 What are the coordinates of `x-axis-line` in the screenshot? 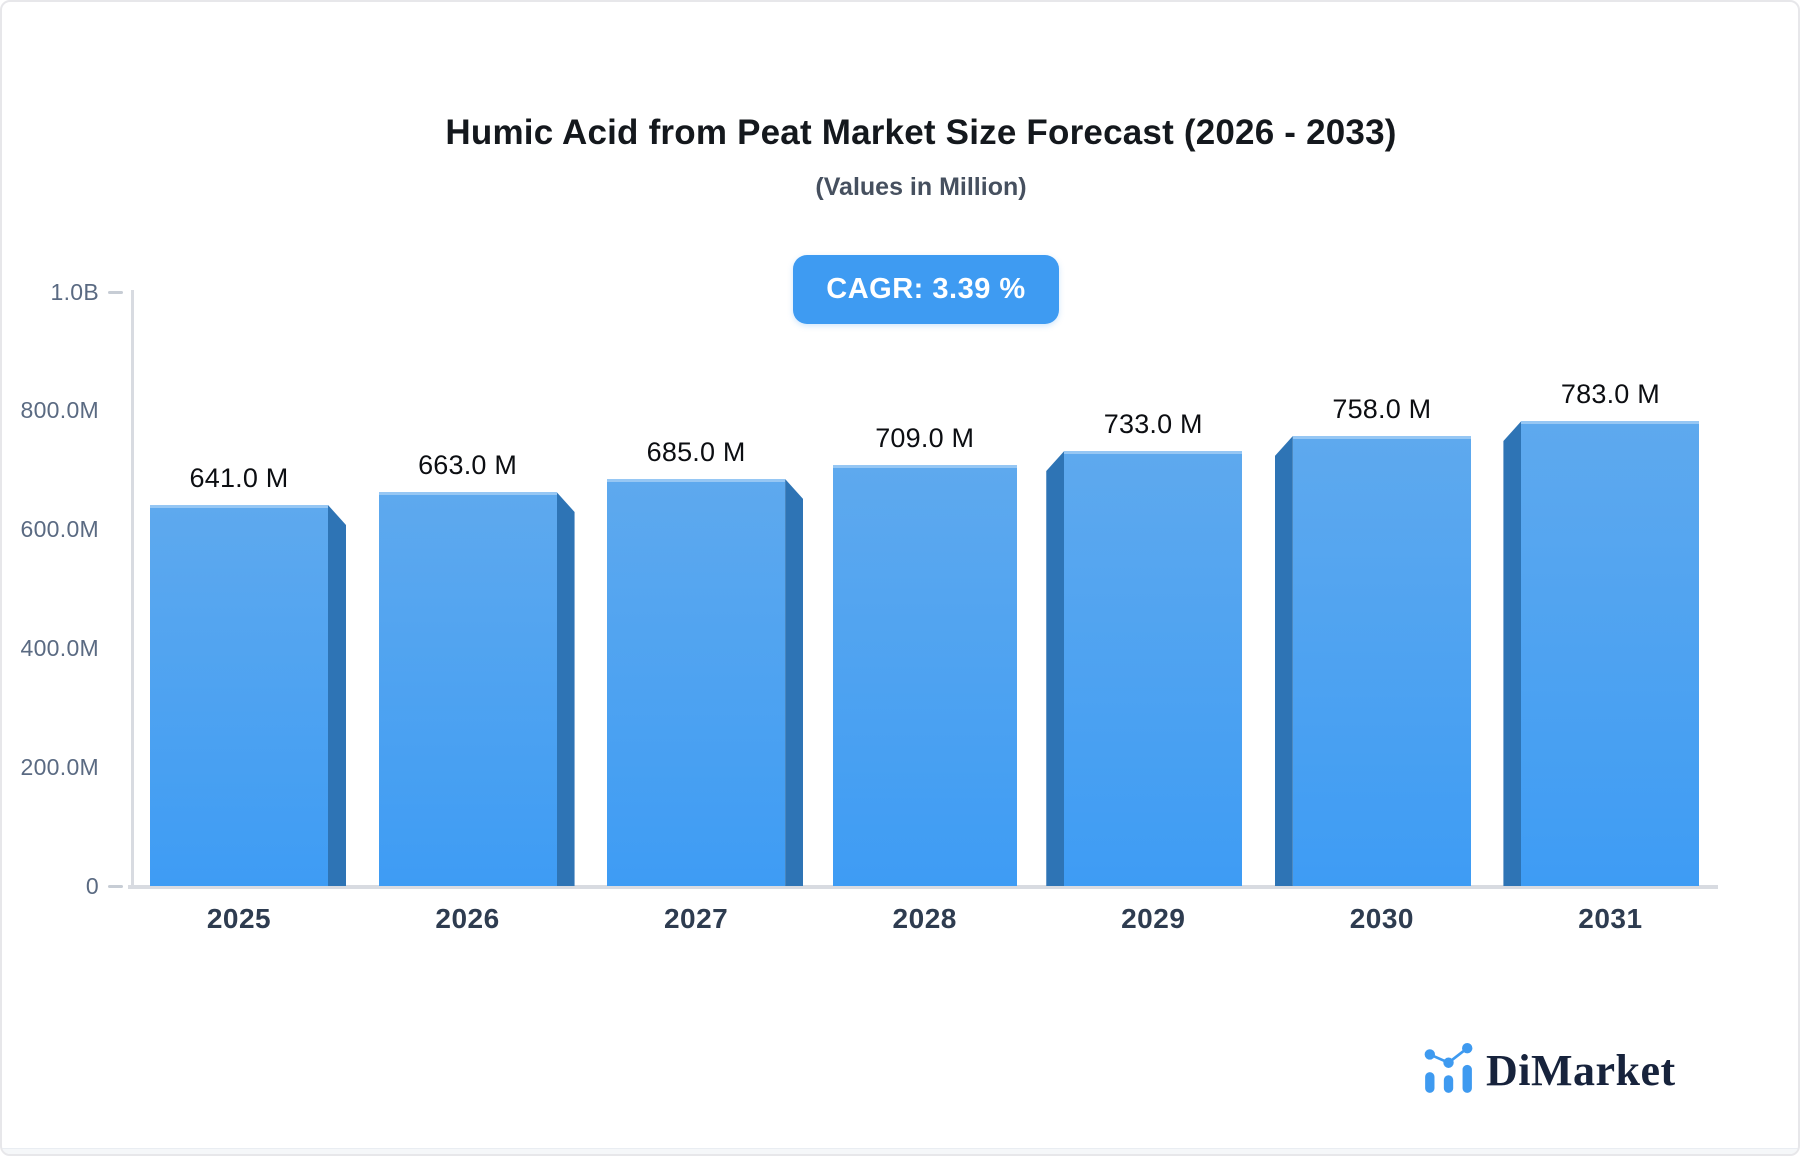 It's located at (923, 887).